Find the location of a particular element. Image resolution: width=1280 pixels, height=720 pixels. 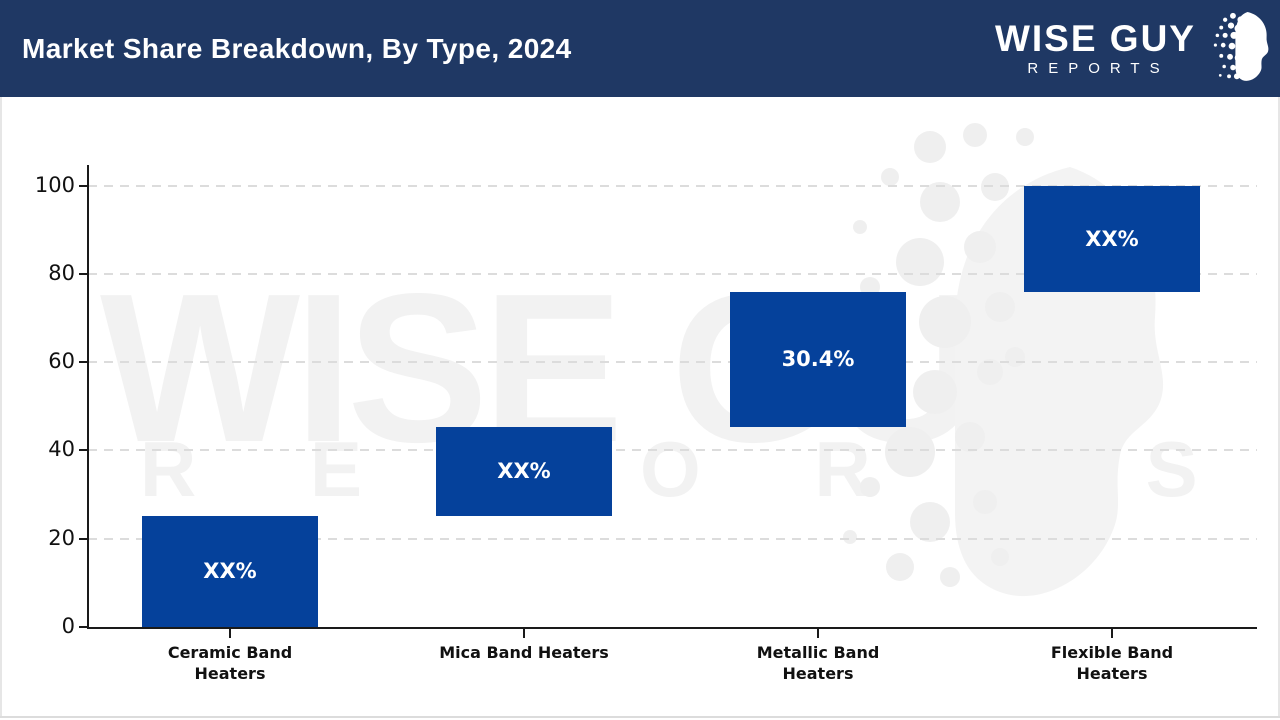

logo-text: WISE GUY REPORTS is located at coordinates (1095, 48).